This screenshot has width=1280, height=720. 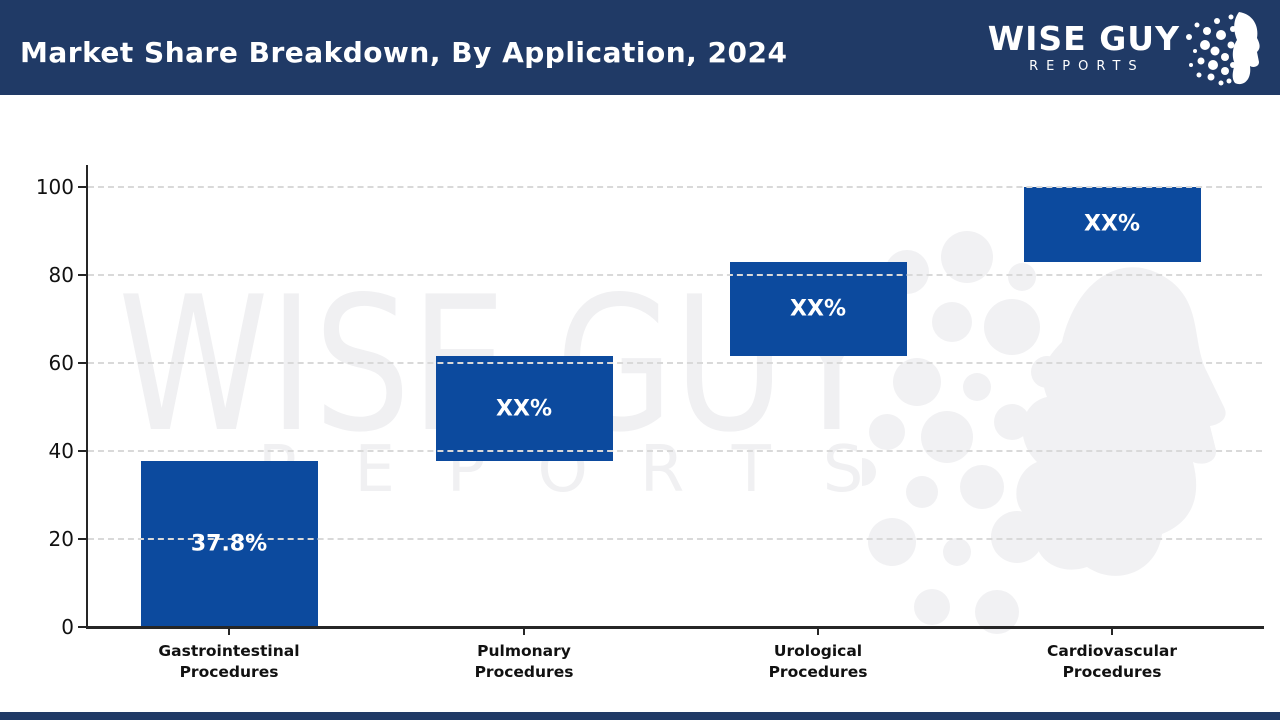 I want to click on y-axis-tick-label: 20, so click(x=61, y=539).